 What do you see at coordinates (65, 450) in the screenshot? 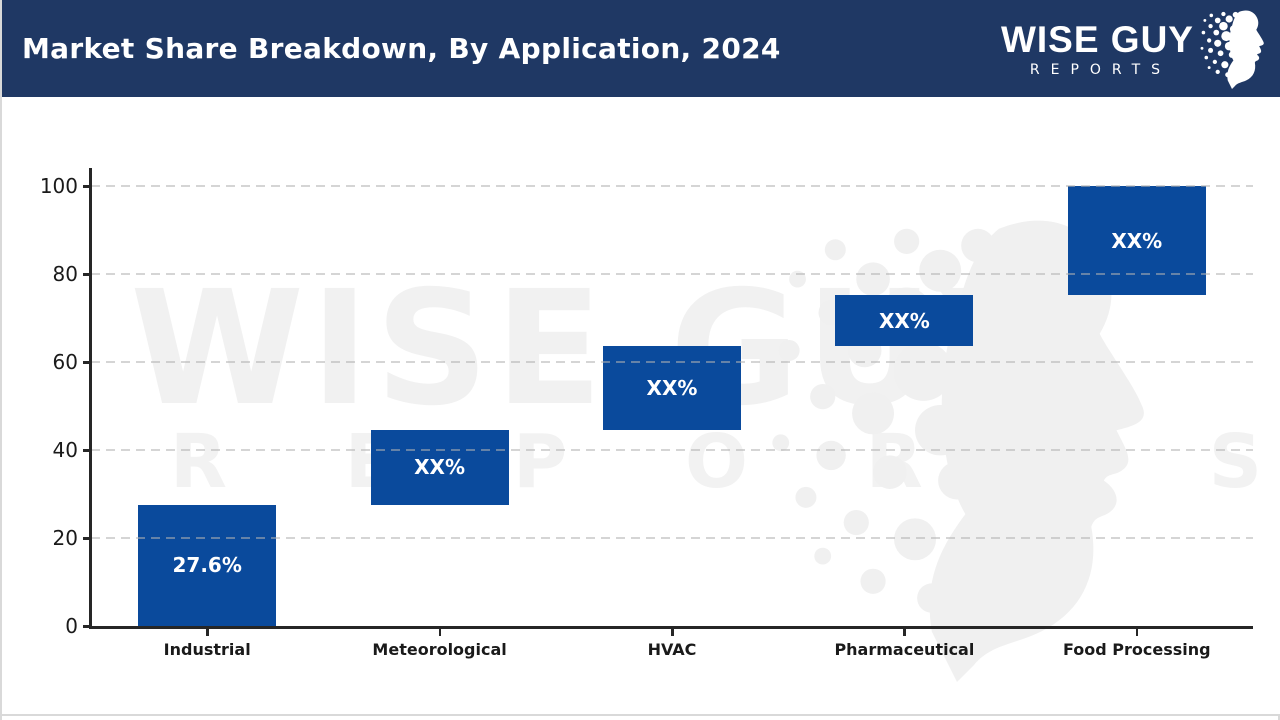
I see `y-tick-label: 40` at bounding box center [65, 450].